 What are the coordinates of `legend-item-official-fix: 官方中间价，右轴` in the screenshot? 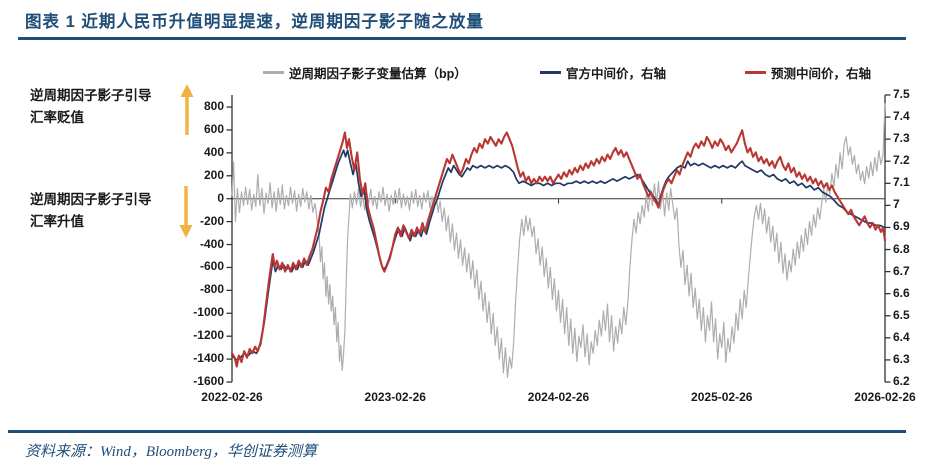 It's located at (603, 72).